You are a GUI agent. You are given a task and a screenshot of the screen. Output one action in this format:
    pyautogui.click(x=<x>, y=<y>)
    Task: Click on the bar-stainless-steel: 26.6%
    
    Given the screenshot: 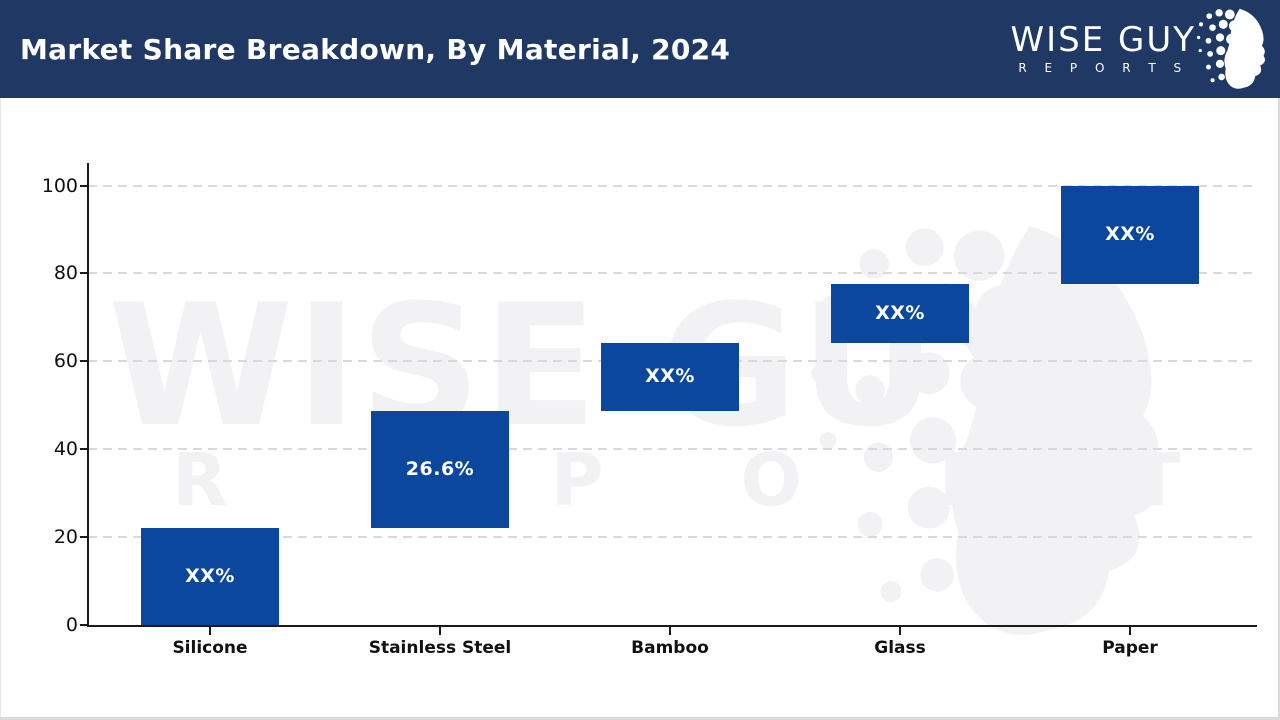 What is the action you would take?
    pyautogui.click(x=440, y=470)
    